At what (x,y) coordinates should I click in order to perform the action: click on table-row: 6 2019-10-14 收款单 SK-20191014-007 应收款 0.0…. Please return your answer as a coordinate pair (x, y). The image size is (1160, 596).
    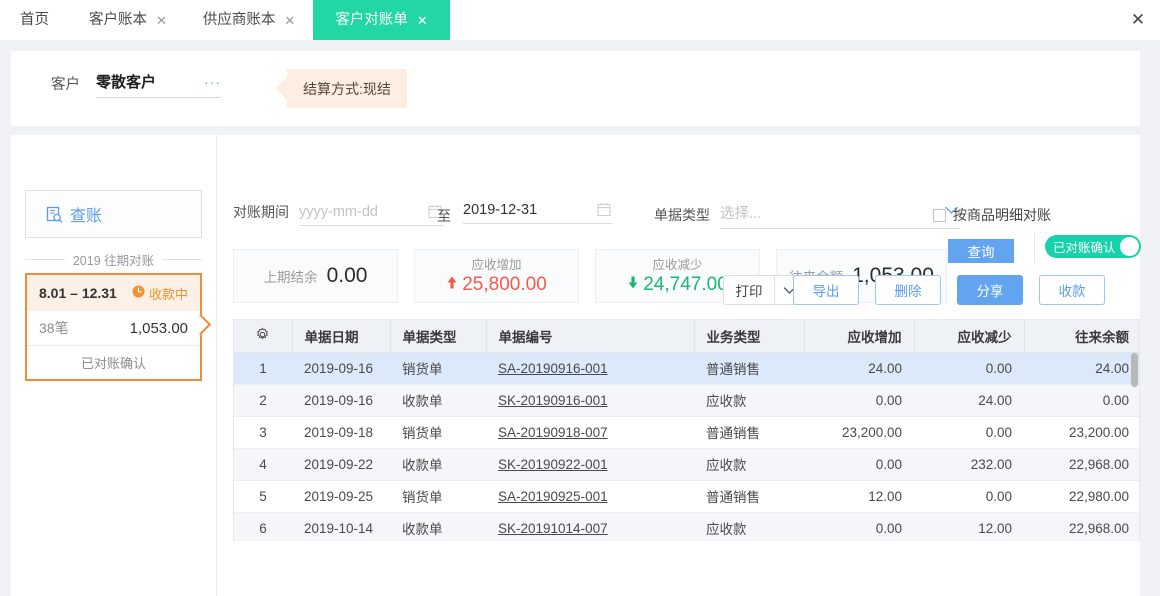
    Looking at the image, I should click on (686, 526).